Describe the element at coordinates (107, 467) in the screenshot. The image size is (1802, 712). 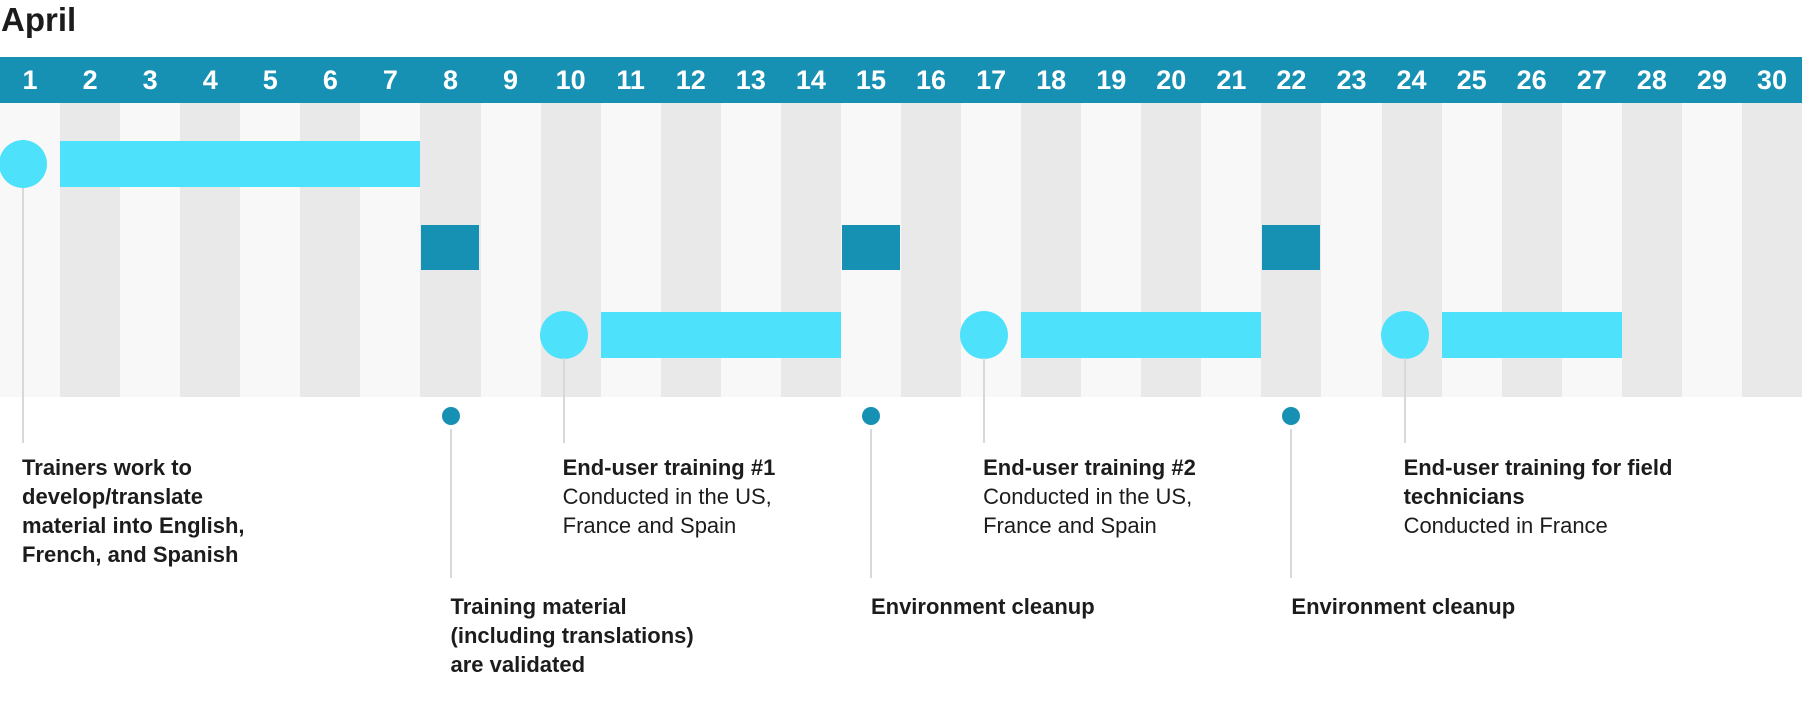
I see `callout-line-text: Trainers work to` at that location.